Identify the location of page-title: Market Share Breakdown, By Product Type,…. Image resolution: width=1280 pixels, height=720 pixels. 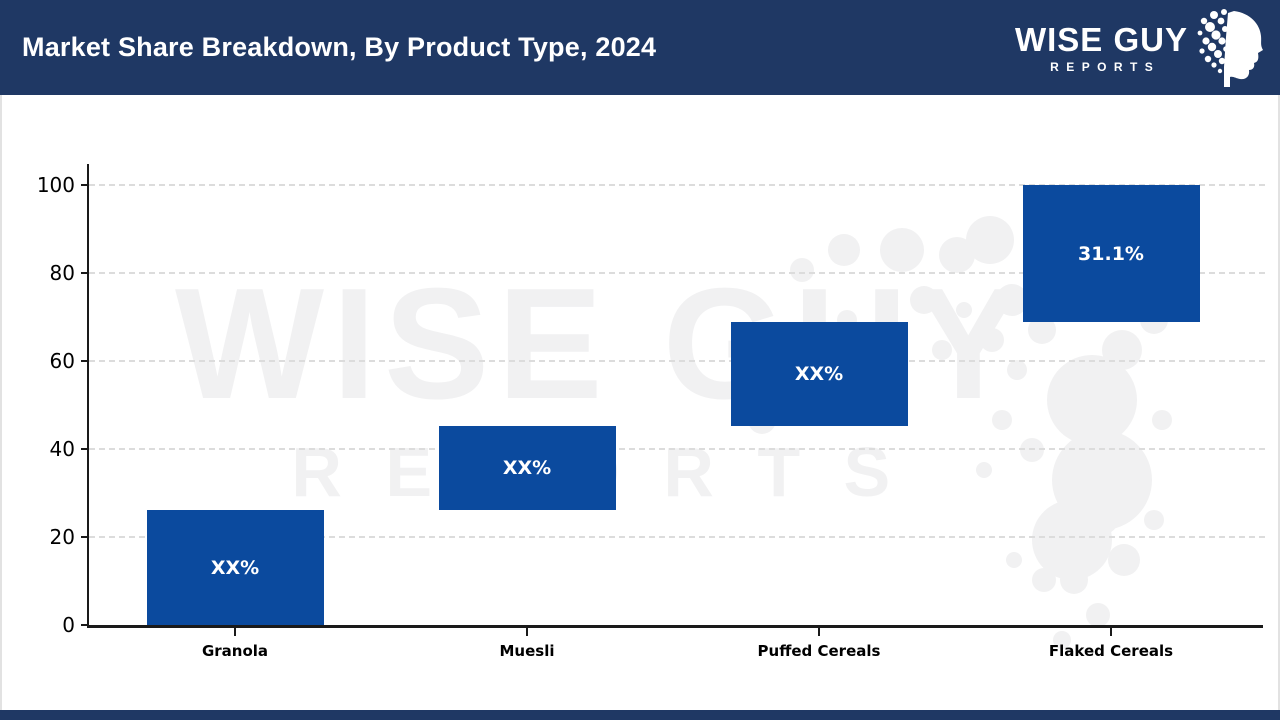
(339, 47).